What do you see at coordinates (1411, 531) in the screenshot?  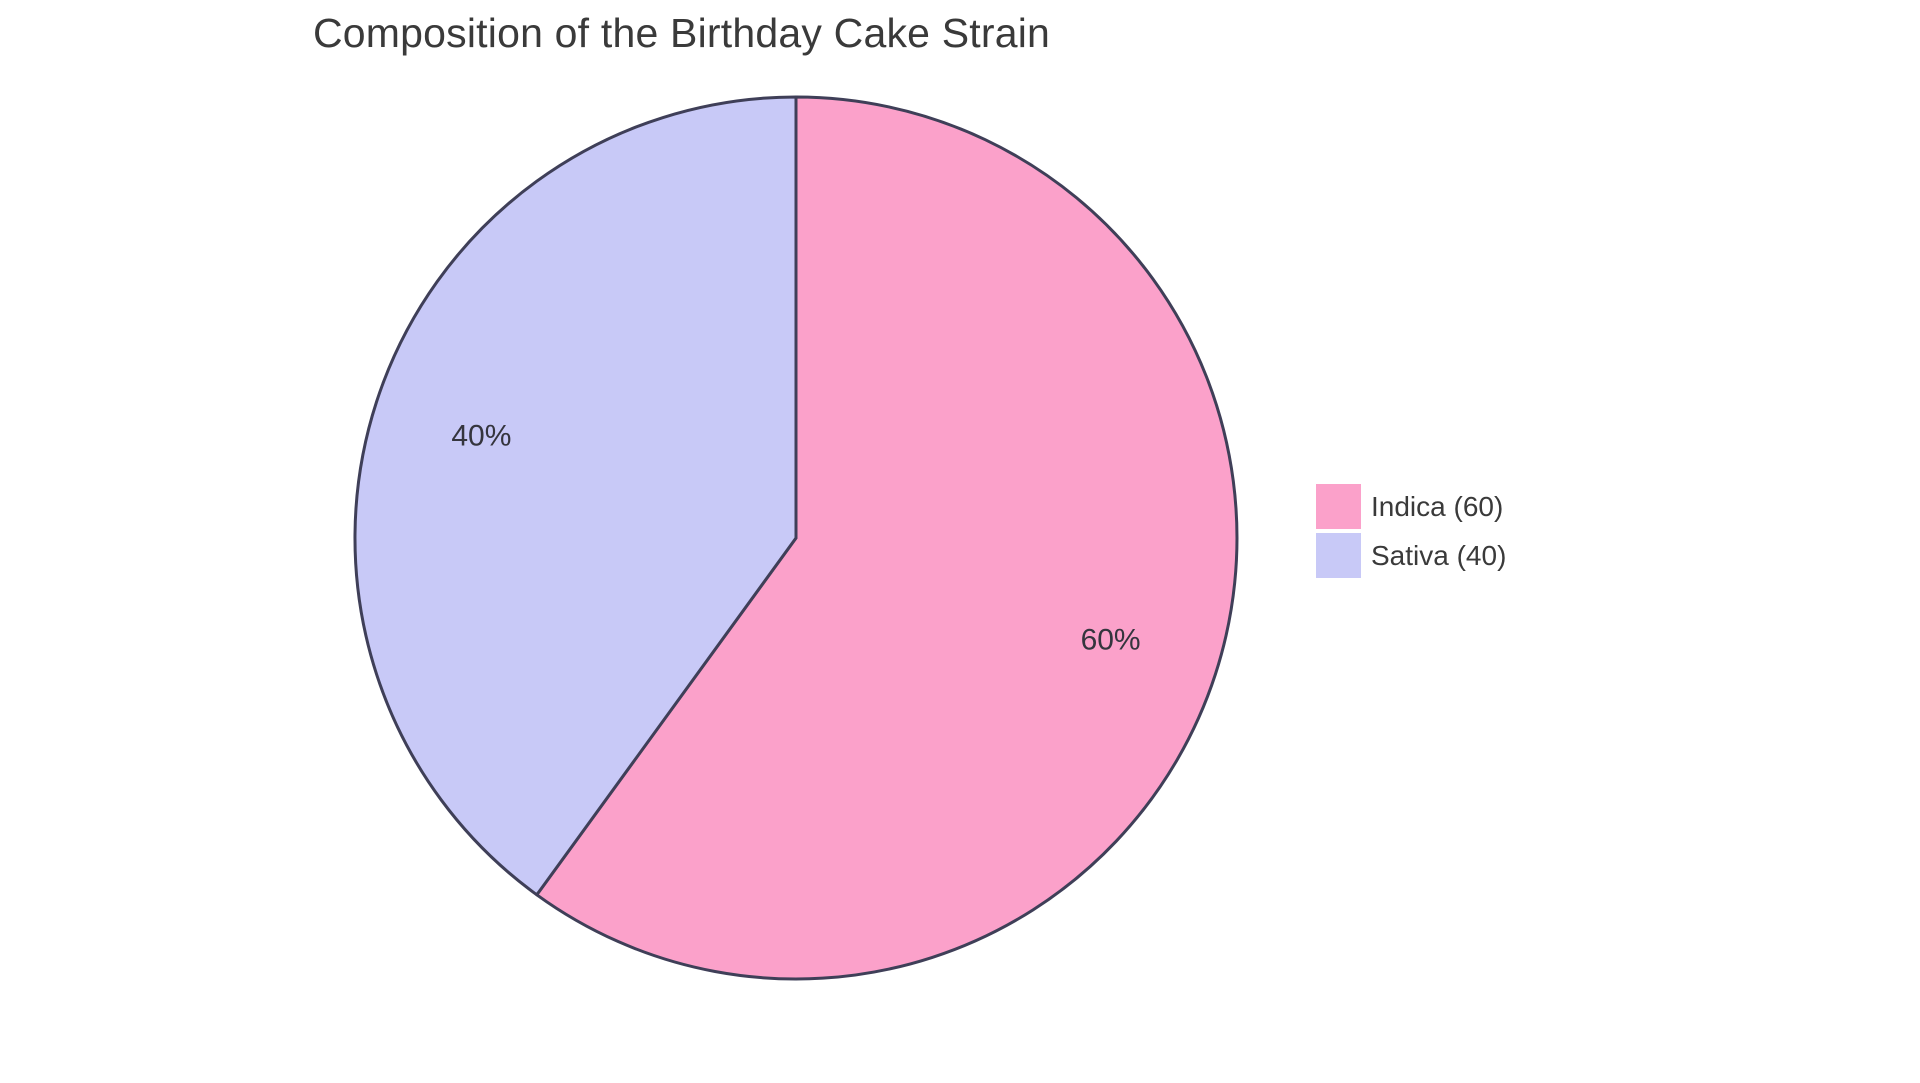 I see `legend: Indica (60) Sativa (40)` at bounding box center [1411, 531].